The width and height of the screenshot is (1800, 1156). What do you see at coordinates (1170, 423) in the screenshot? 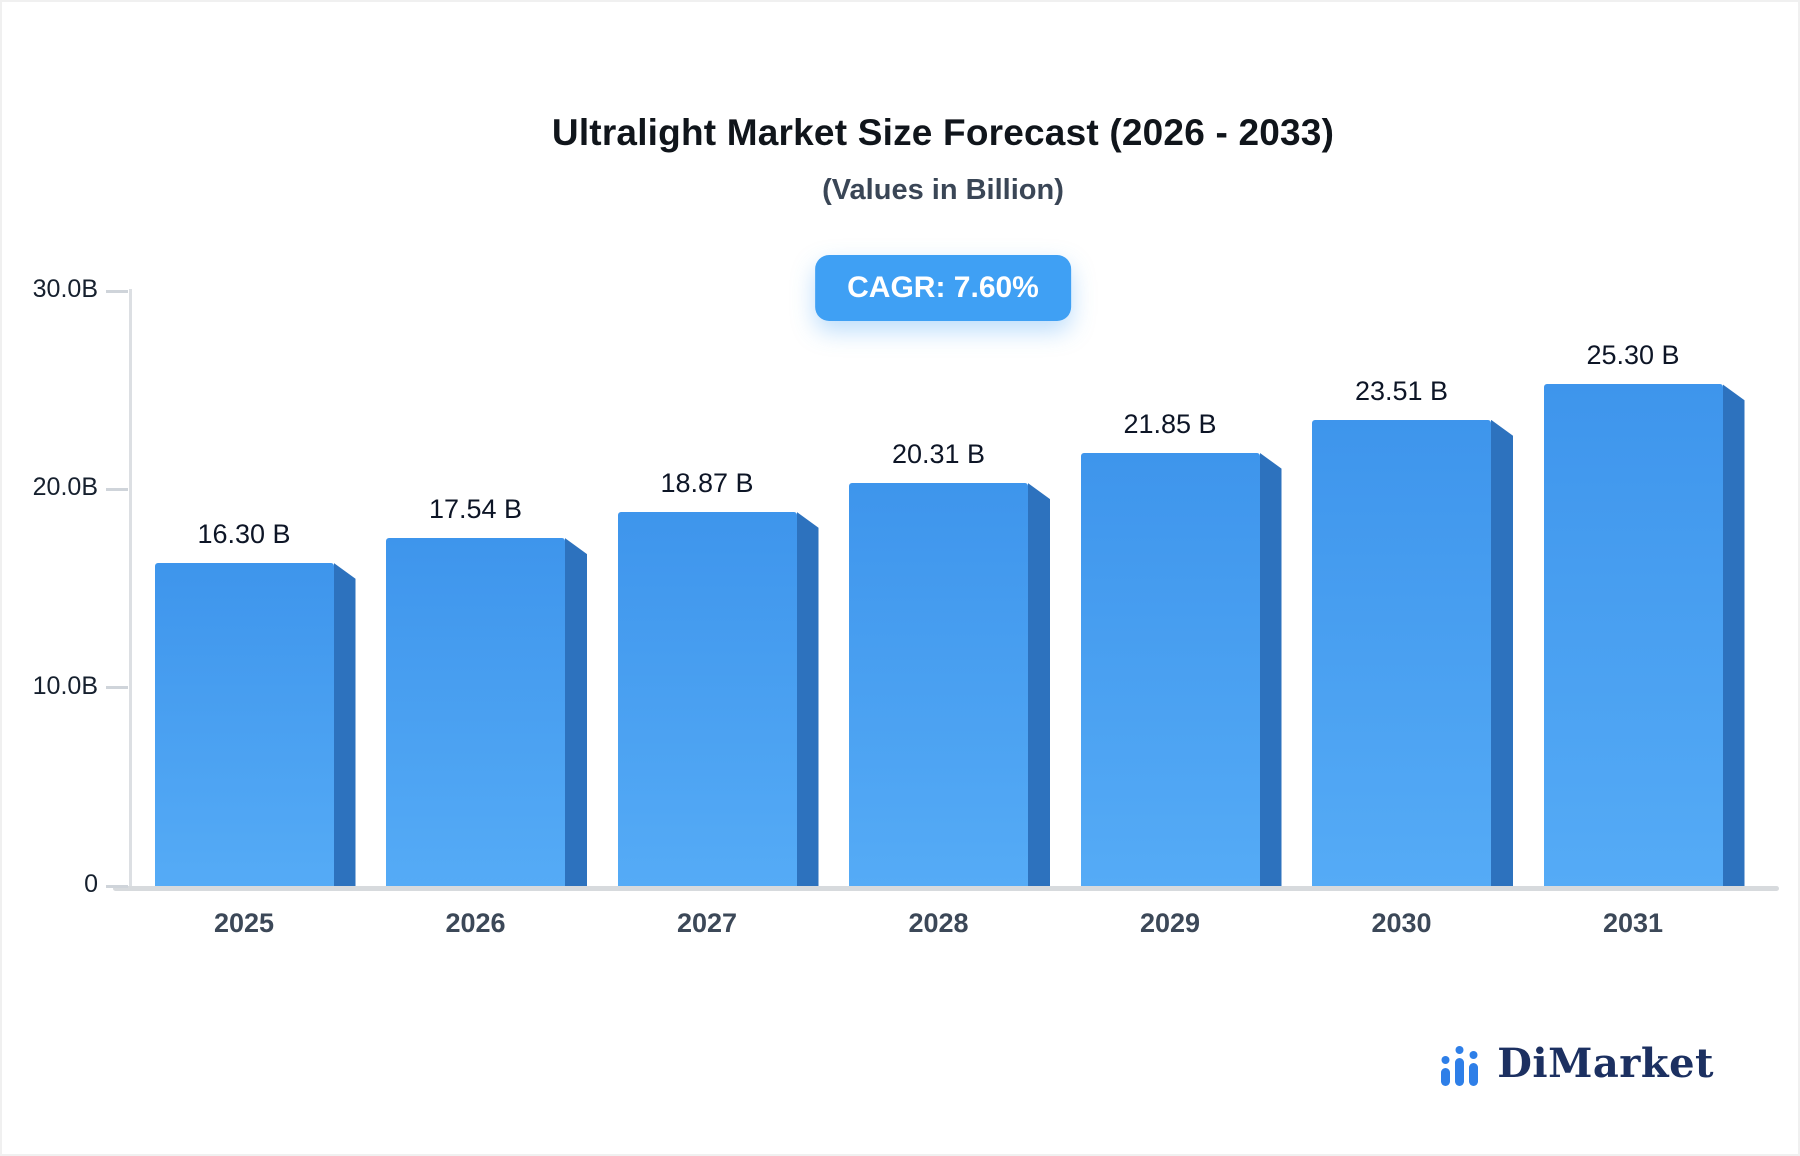
I see `bar-value-label: 21.85 B` at bounding box center [1170, 423].